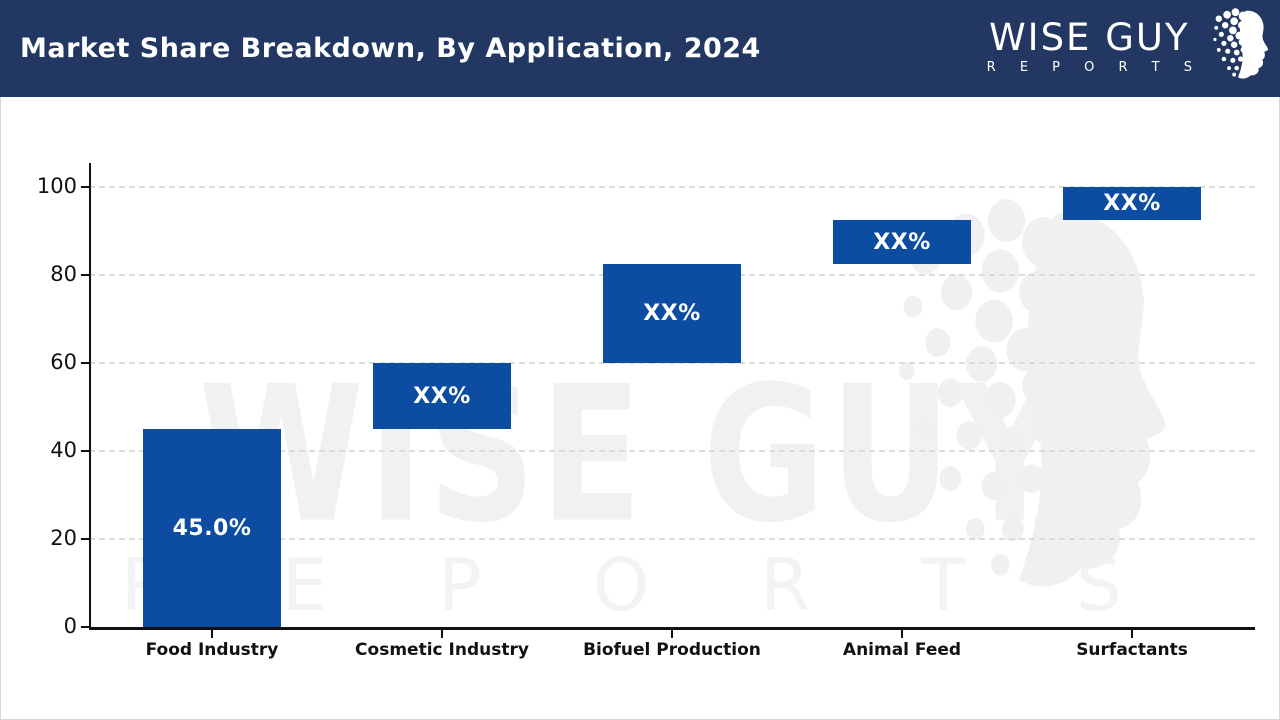 The width and height of the screenshot is (1280, 720). I want to click on logo-text-reports: R E P O R T S, so click(1094, 67).